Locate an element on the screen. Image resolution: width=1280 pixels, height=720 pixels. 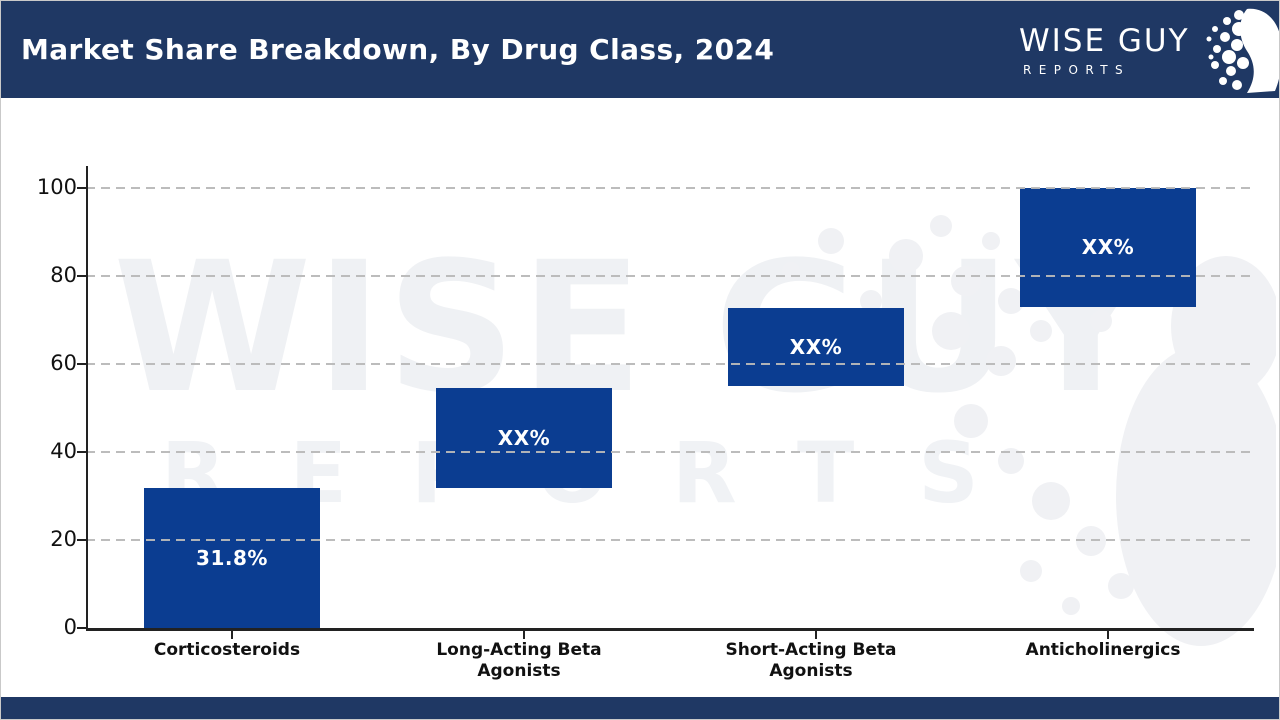
x-axis-line is located at coordinates (670, 629).